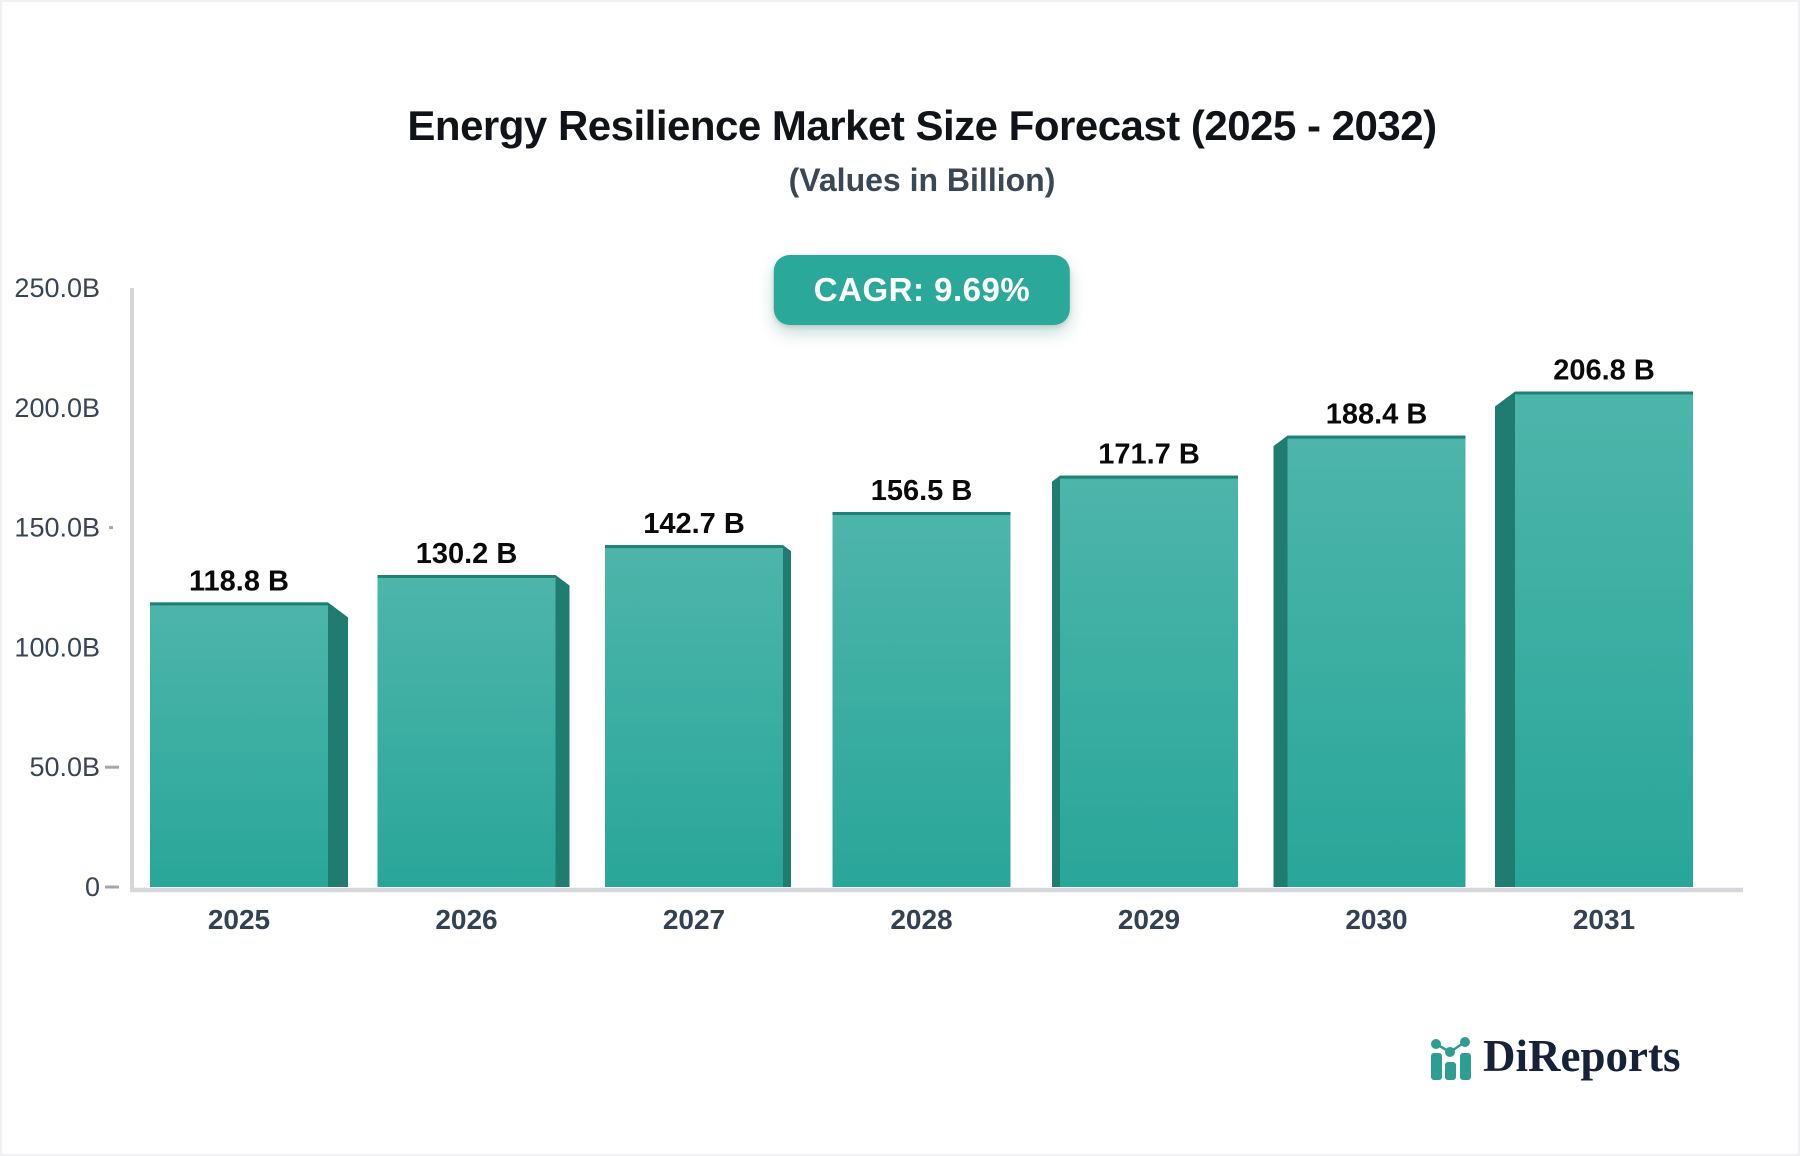 This screenshot has width=1800, height=1156. I want to click on direports-logo: DiReports, so click(1554, 1056).